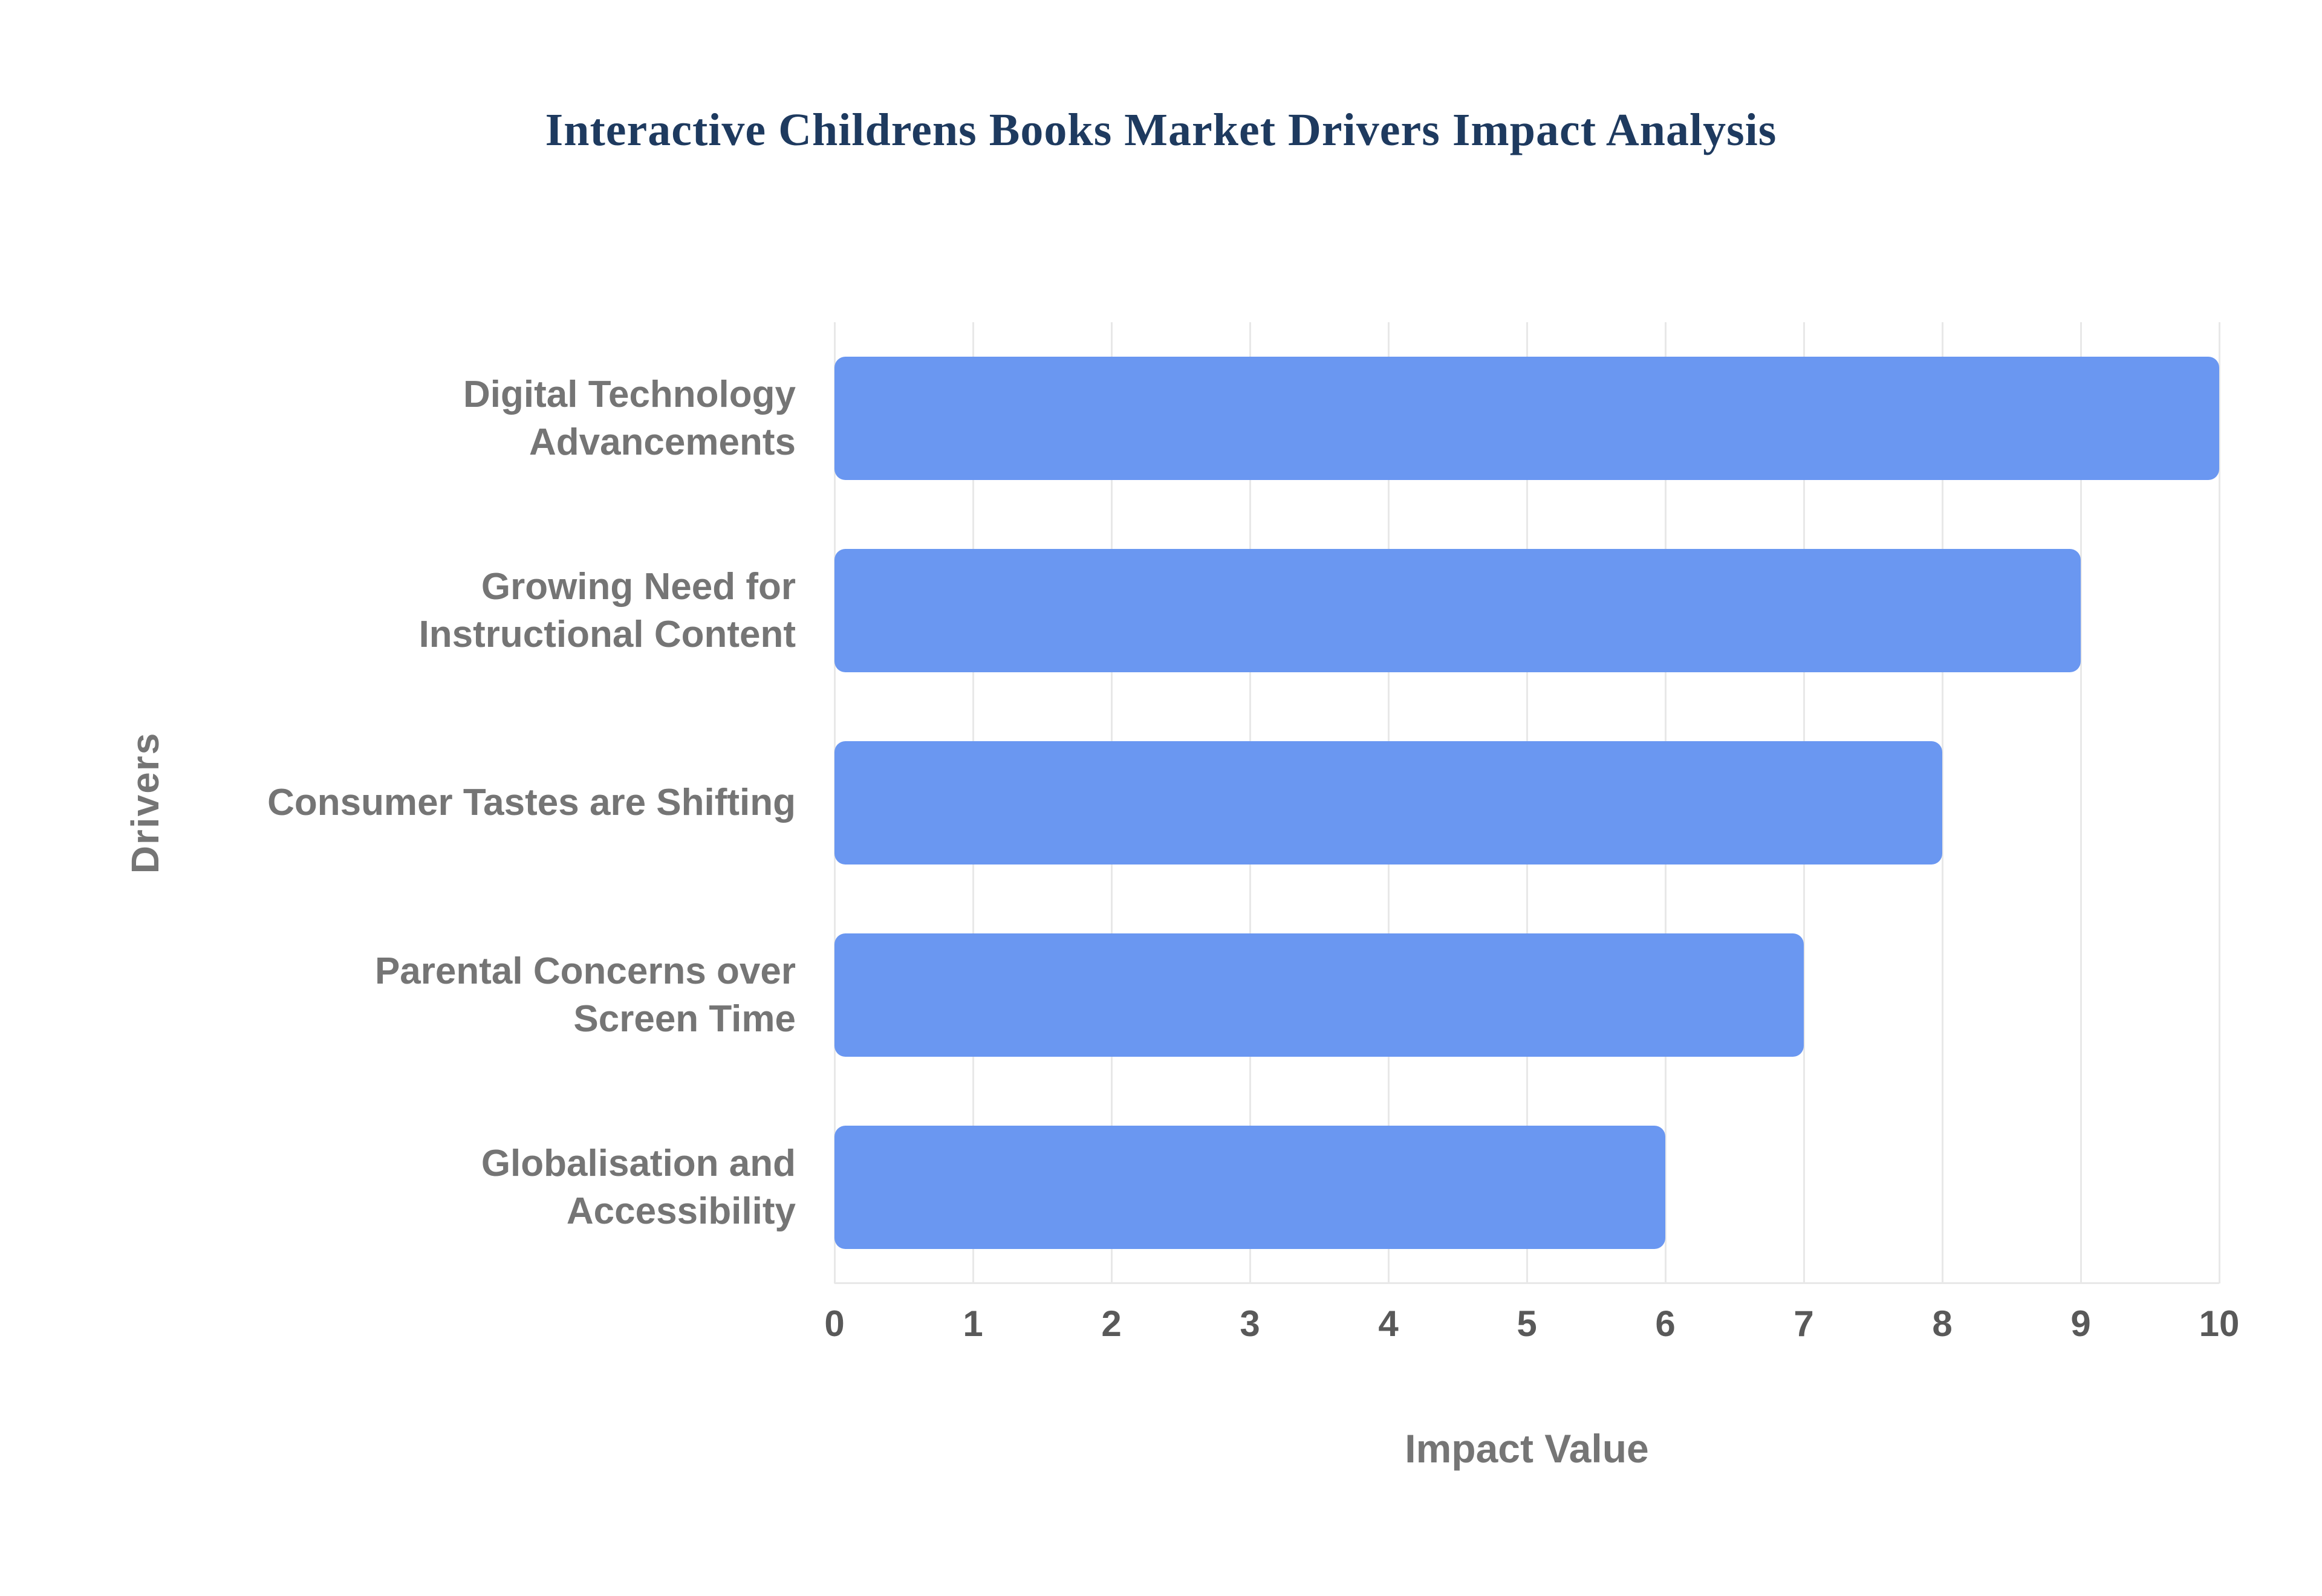  Describe the element at coordinates (1527, 1448) in the screenshot. I see `x-axis-title: Impact Value` at that location.